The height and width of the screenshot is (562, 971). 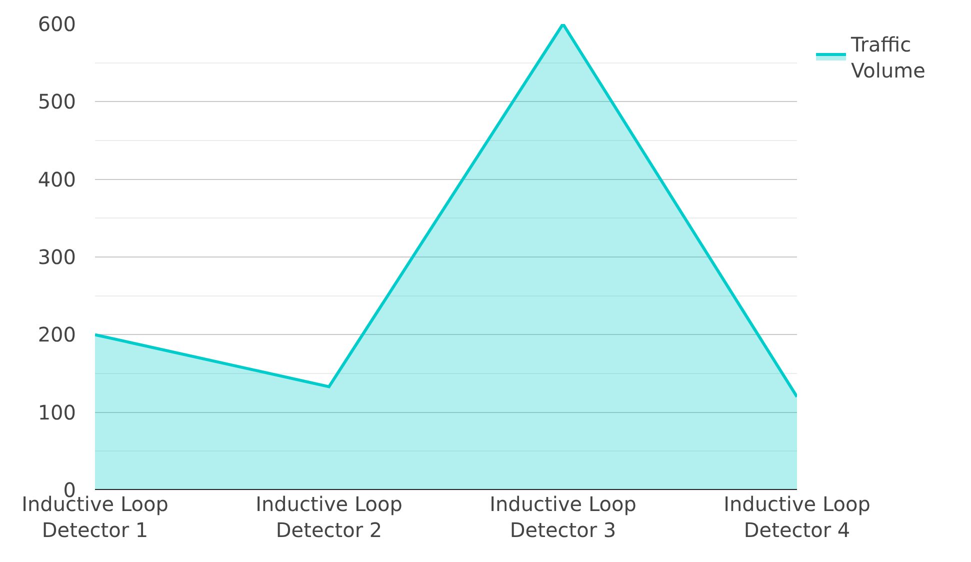 I want to click on y-tick-label: 100, so click(x=57, y=412).